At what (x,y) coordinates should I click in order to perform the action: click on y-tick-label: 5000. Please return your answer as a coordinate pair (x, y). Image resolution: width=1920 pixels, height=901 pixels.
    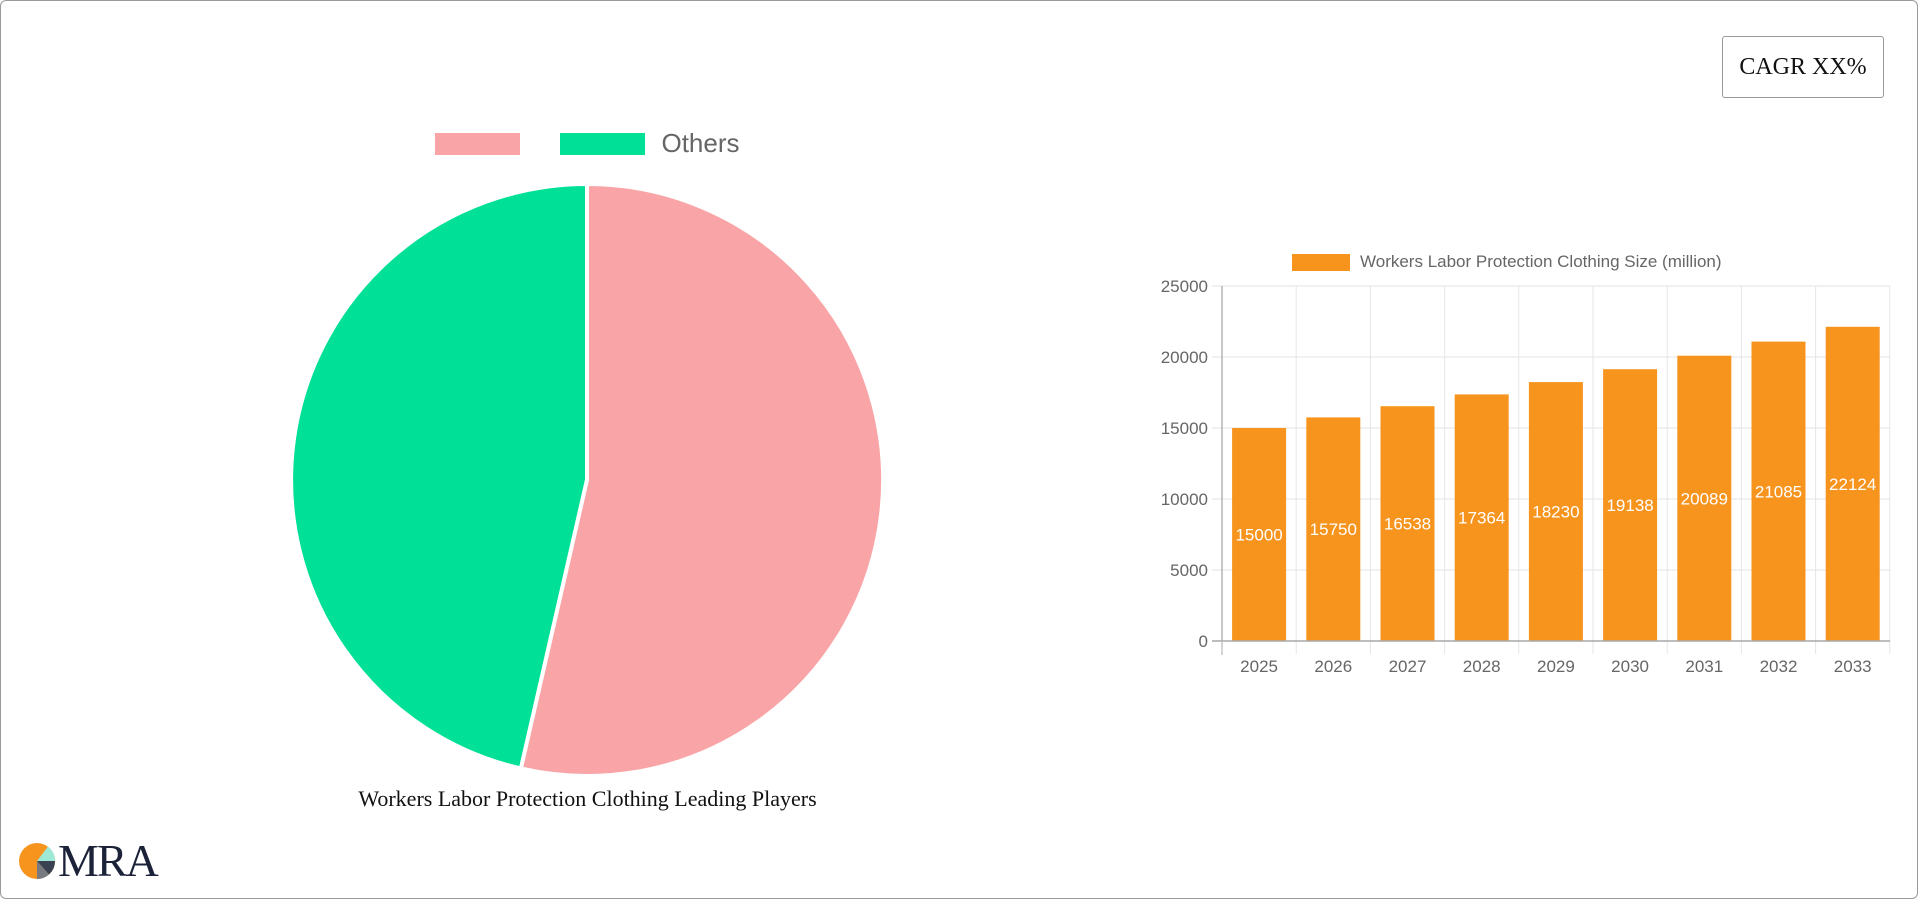
    Looking at the image, I should click on (1189, 570).